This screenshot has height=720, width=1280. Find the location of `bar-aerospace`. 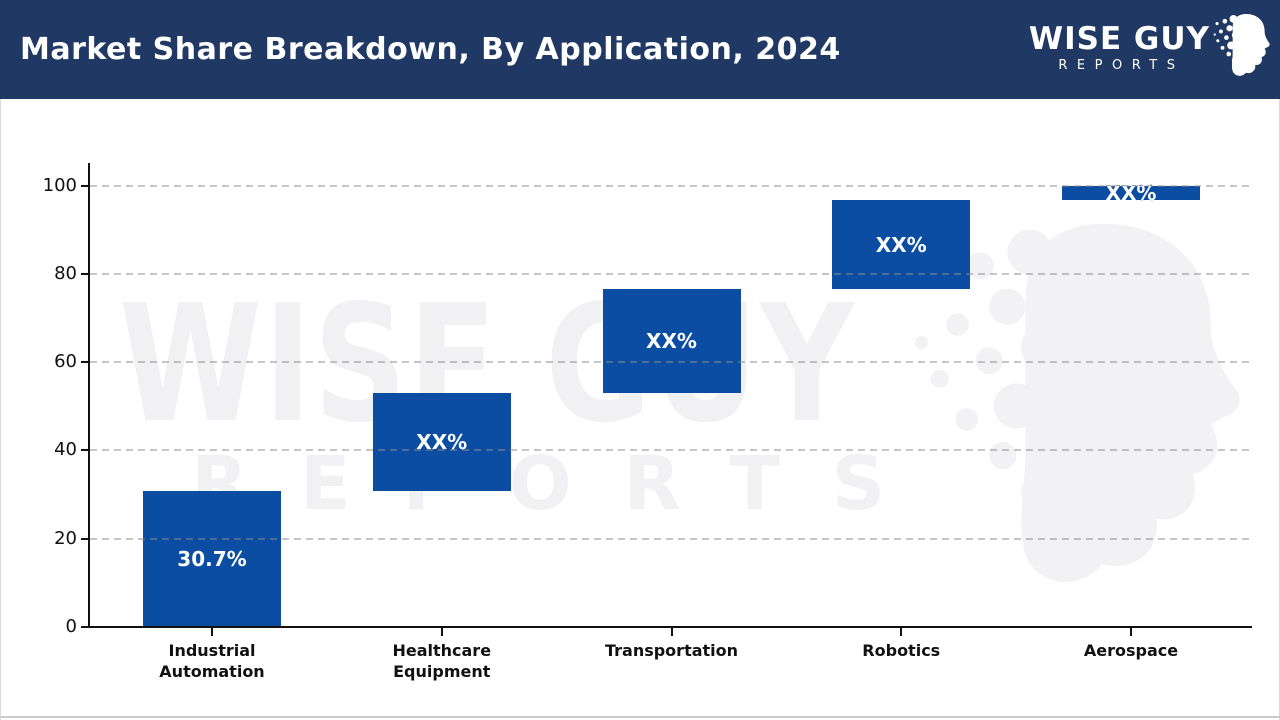

bar-aerospace is located at coordinates (1131, 193).